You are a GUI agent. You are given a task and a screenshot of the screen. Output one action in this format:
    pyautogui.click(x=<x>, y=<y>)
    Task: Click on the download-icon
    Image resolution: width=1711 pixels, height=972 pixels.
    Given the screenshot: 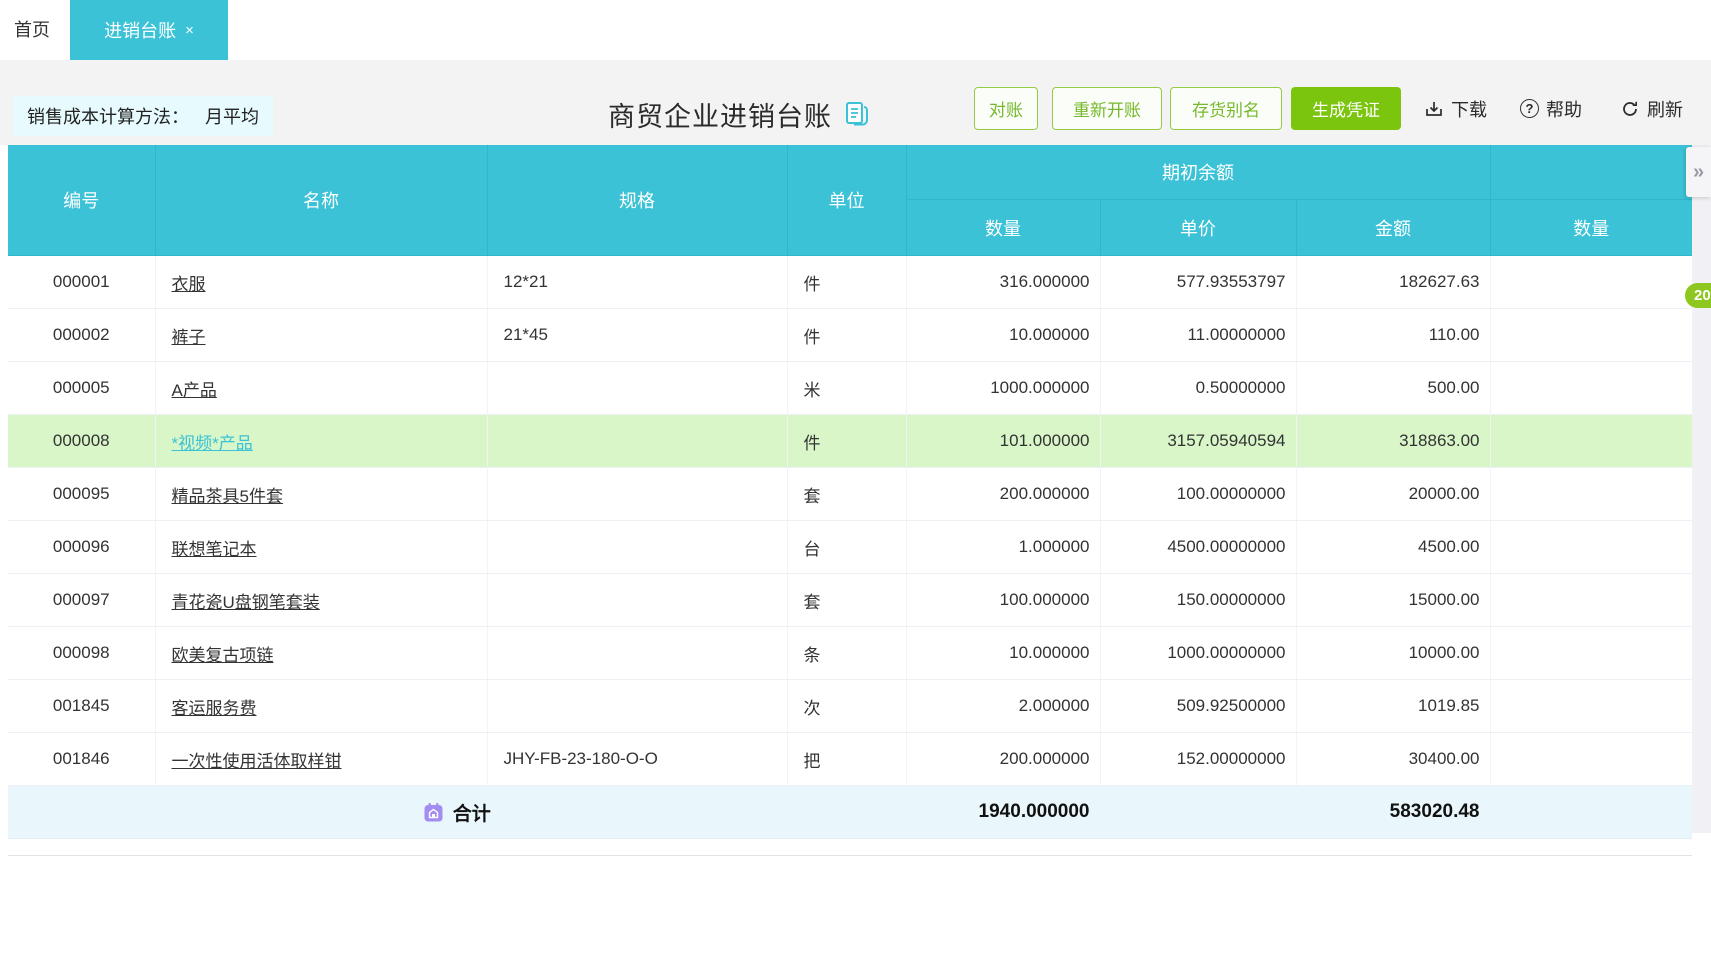 What is the action you would take?
    pyautogui.click(x=1434, y=108)
    